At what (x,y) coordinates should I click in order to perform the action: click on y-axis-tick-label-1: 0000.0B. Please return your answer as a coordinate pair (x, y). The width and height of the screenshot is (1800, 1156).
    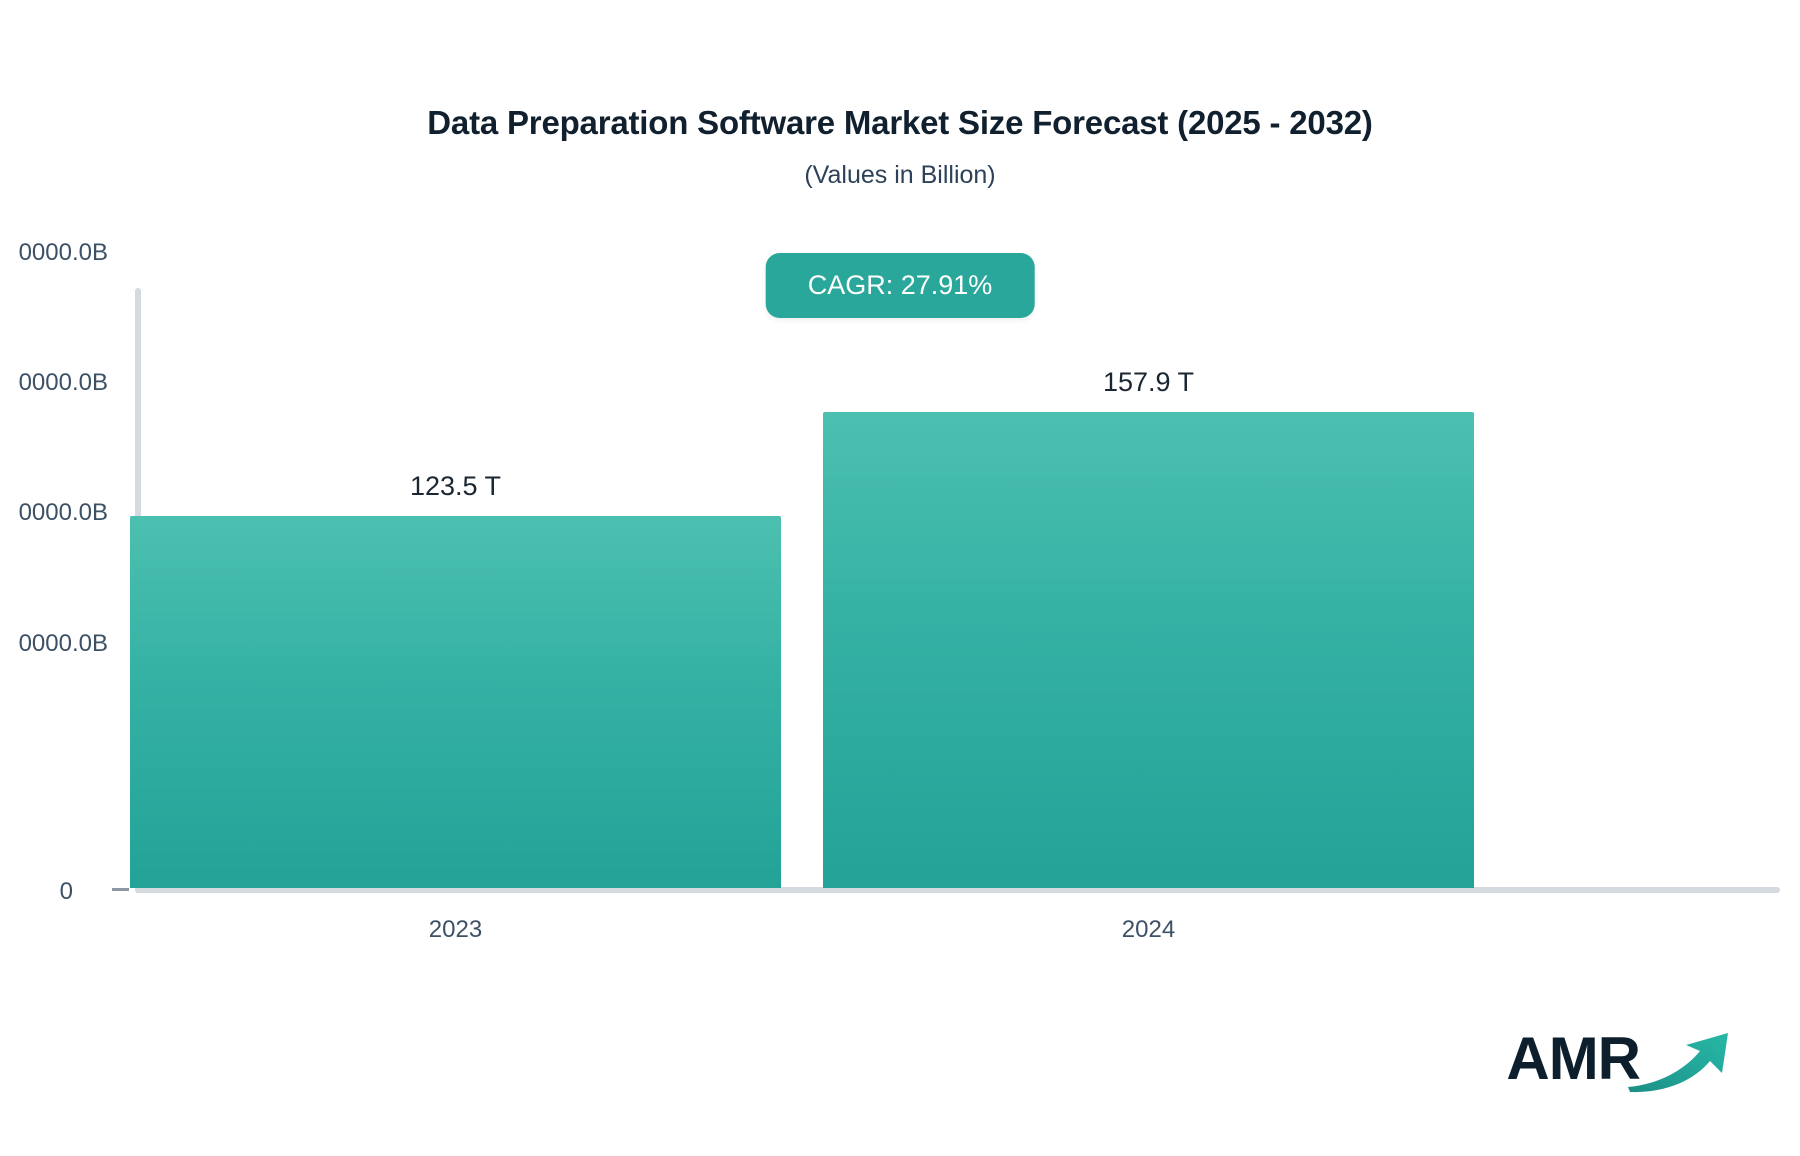
    Looking at the image, I should click on (63, 643).